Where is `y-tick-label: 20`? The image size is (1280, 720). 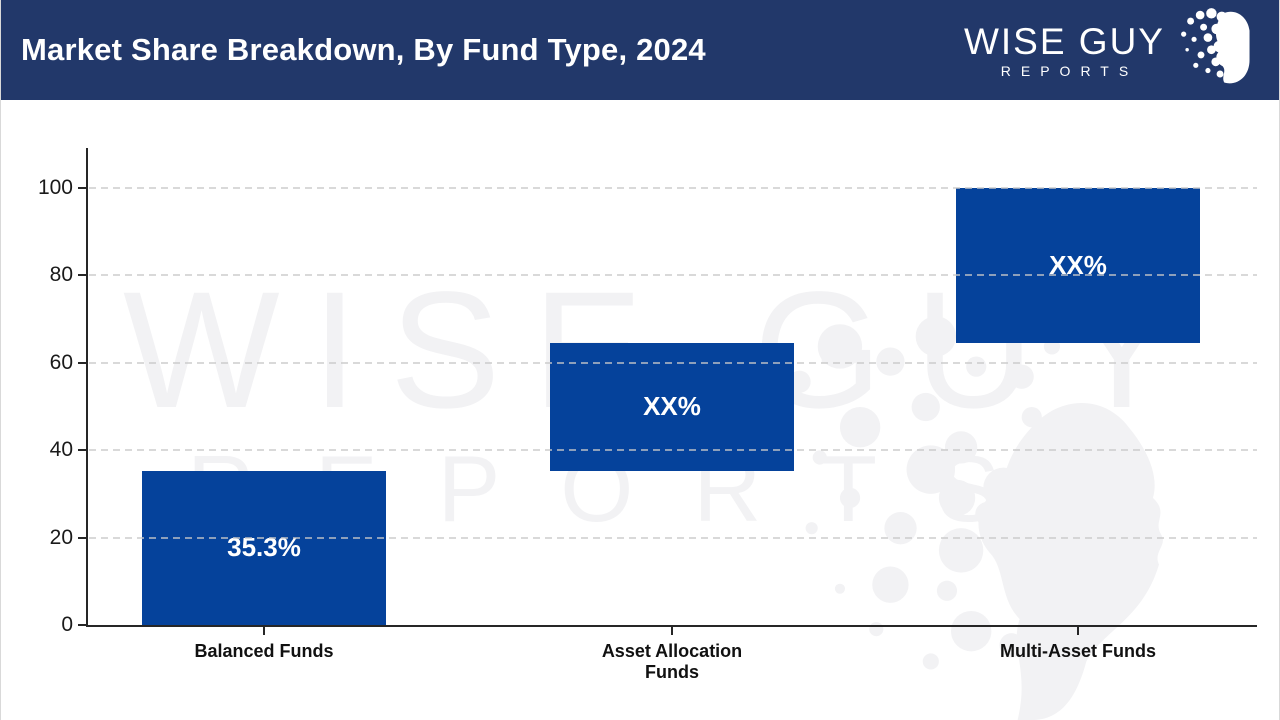
y-tick-label: 20 is located at coordinates (61, 537).